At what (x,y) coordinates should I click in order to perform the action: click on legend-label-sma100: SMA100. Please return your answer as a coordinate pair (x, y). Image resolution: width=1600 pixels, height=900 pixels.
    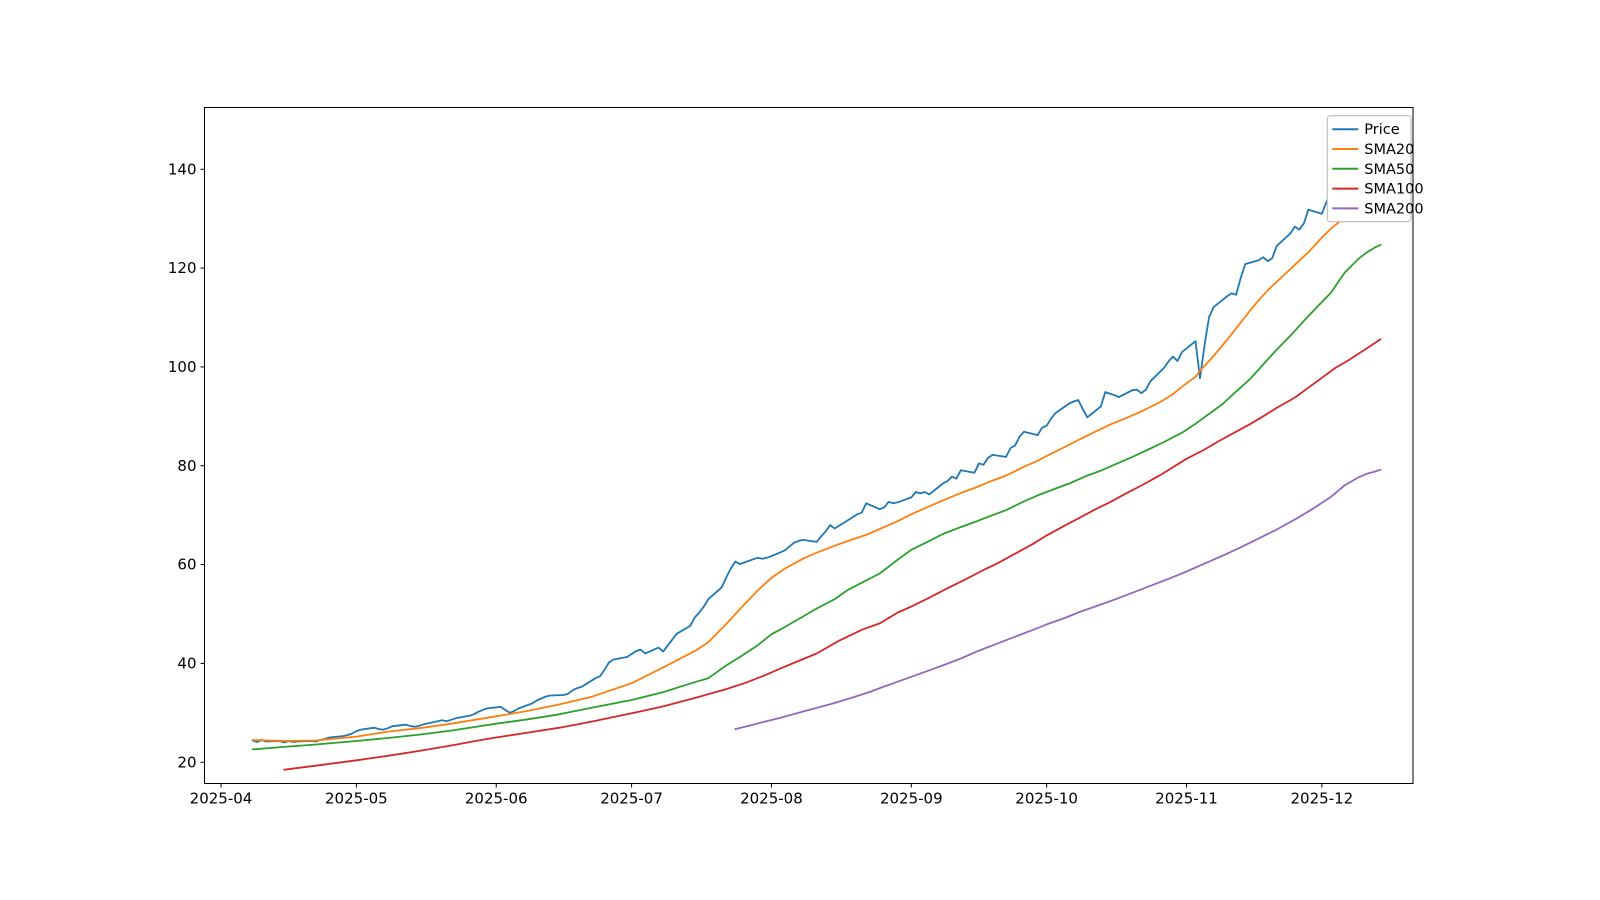
    Looking at the image, I should click on (1393, 190).